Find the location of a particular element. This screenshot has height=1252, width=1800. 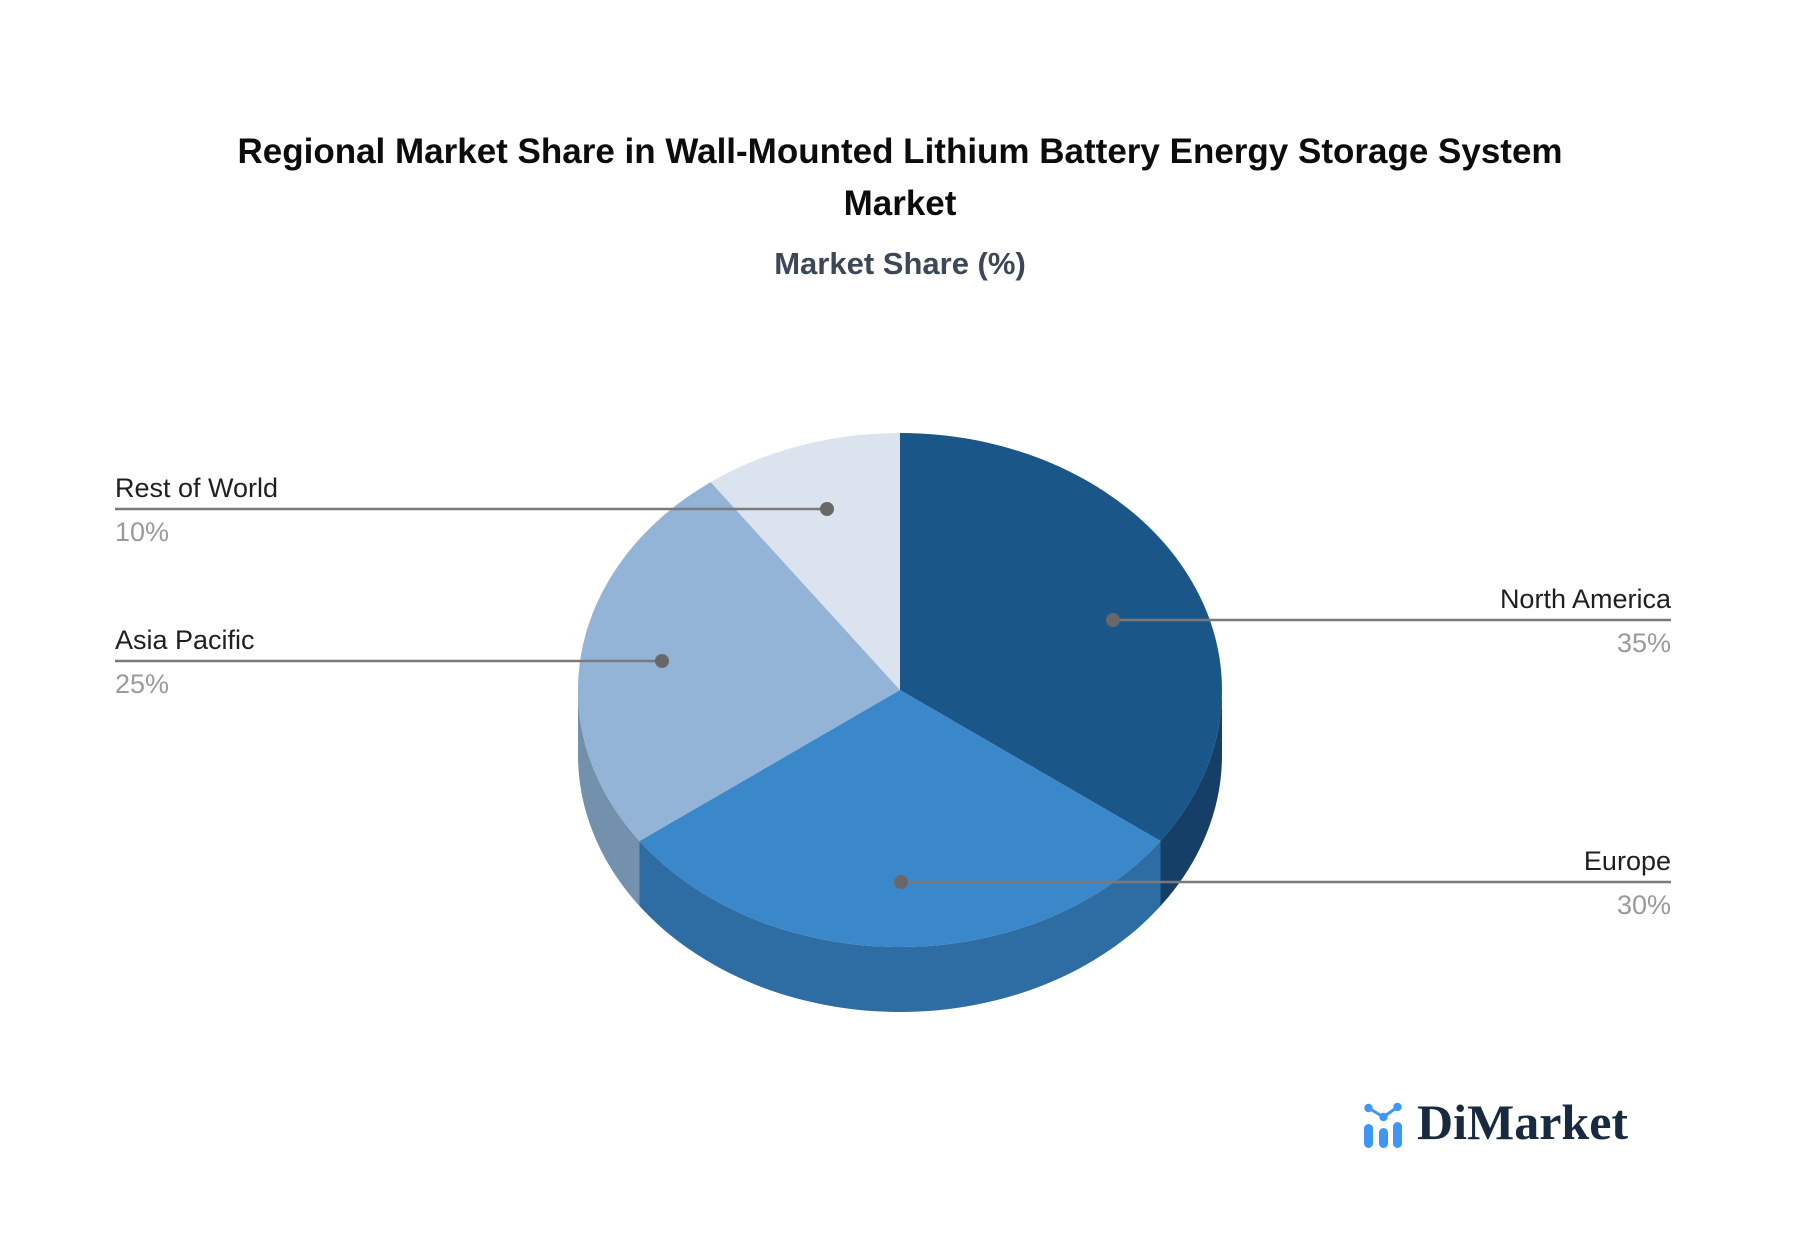

slice-label-asia-pacific: Asia Pacific is located at coordinates (185, 640).